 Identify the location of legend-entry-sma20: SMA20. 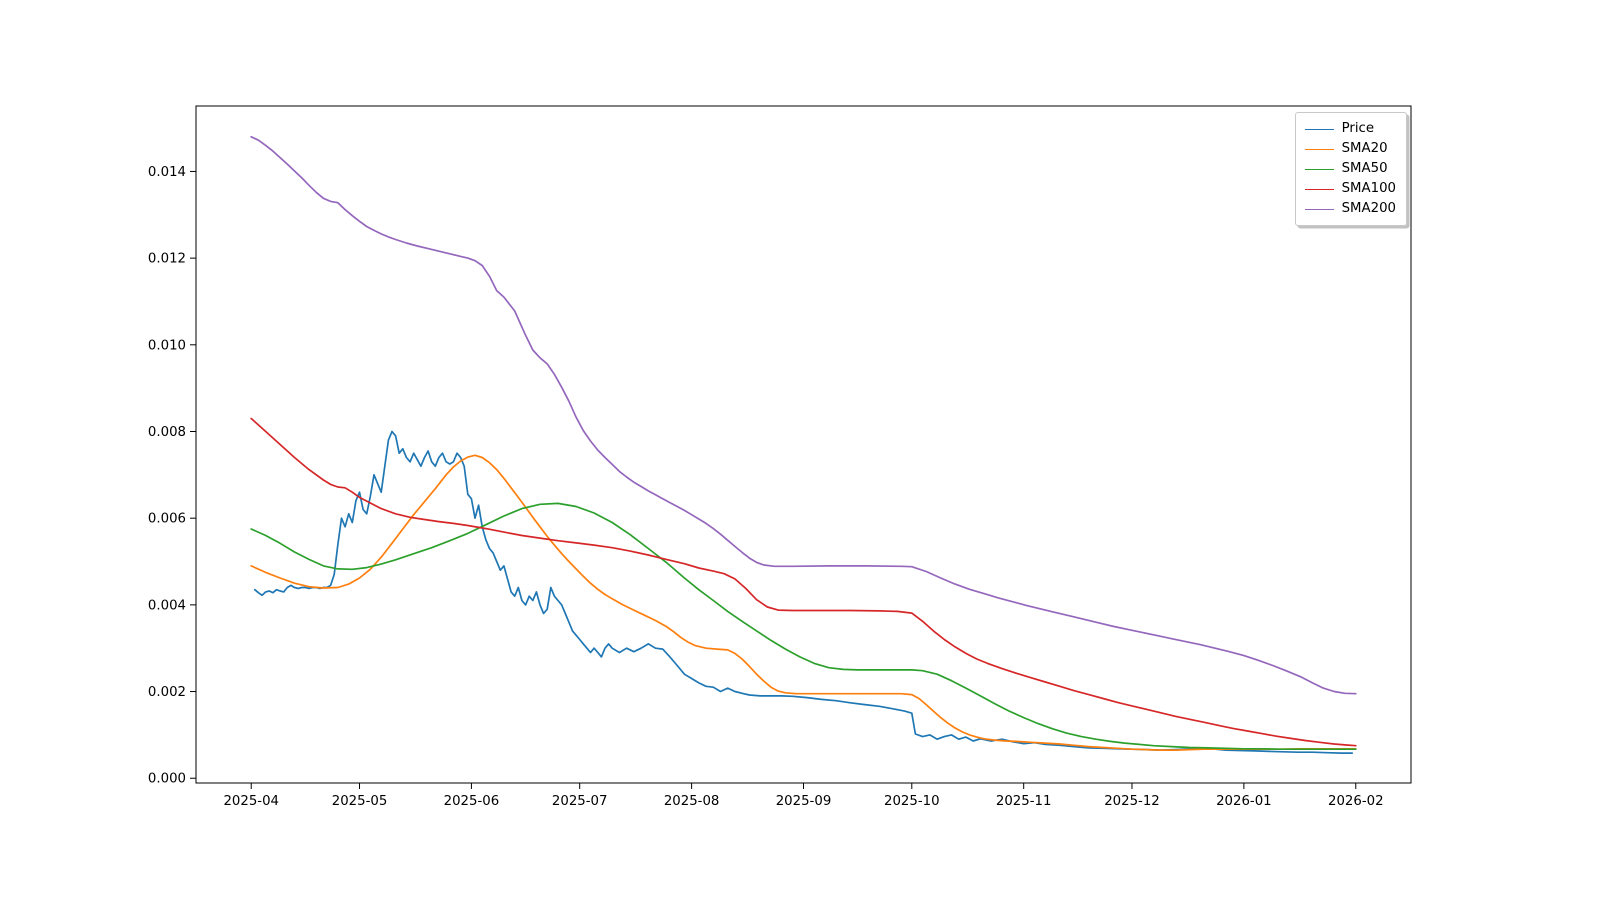
(1350, 149).